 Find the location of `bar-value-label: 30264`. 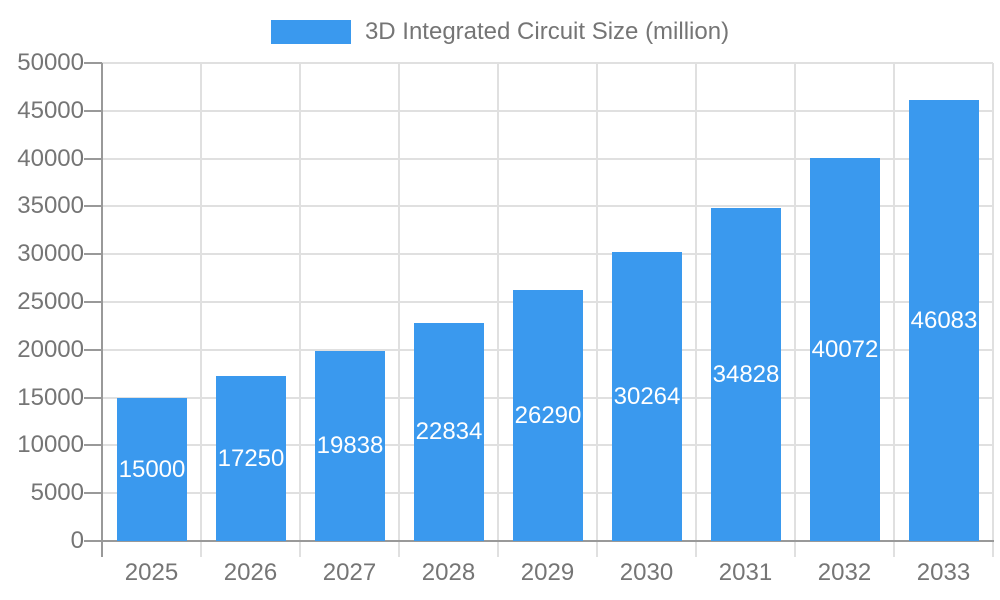

bar-value-label: 30264 is located at coordinates (647, 396).